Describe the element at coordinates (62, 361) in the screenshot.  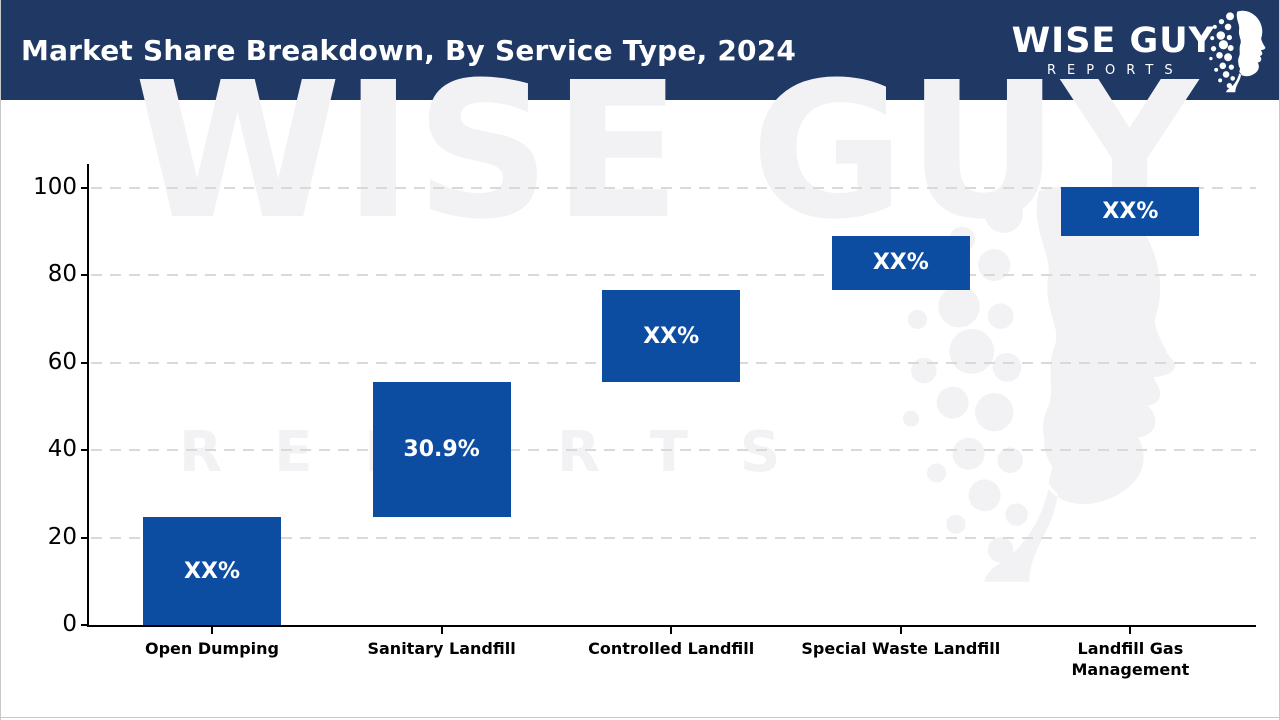
I see `y-tick-label: 60` at that location.